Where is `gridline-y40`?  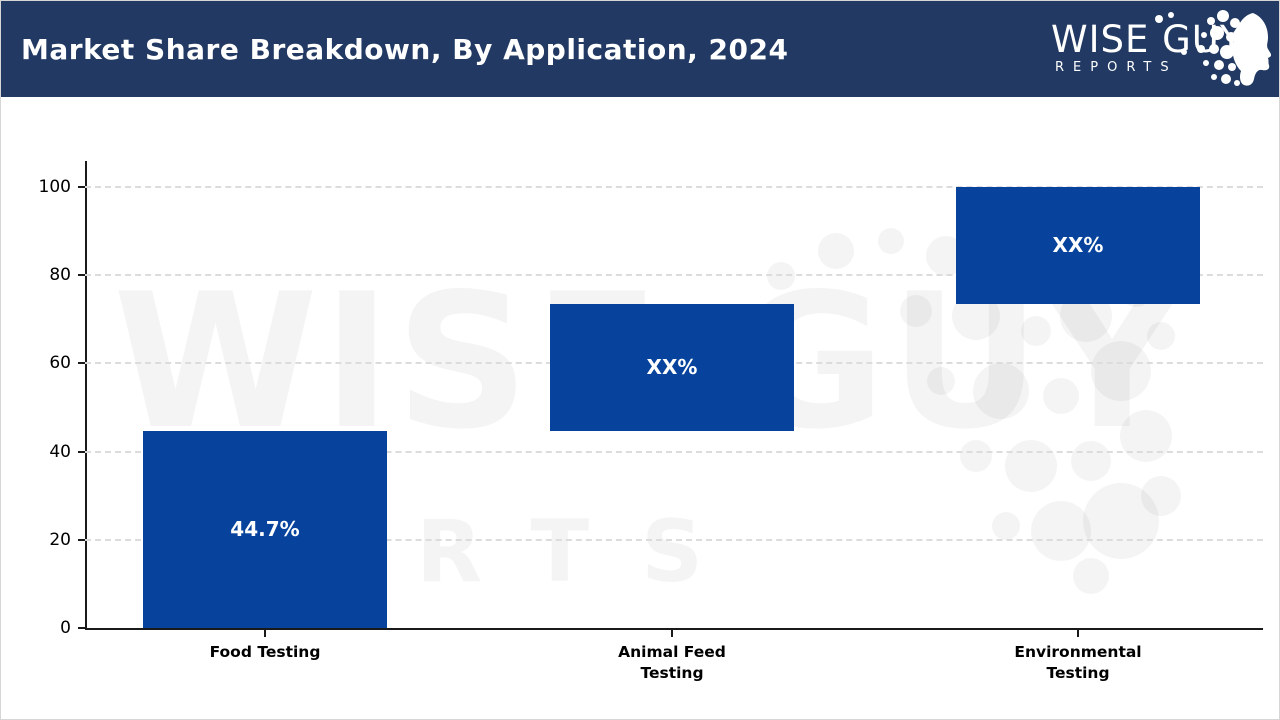 gridline-y40 is located at coordinates (674, 451).